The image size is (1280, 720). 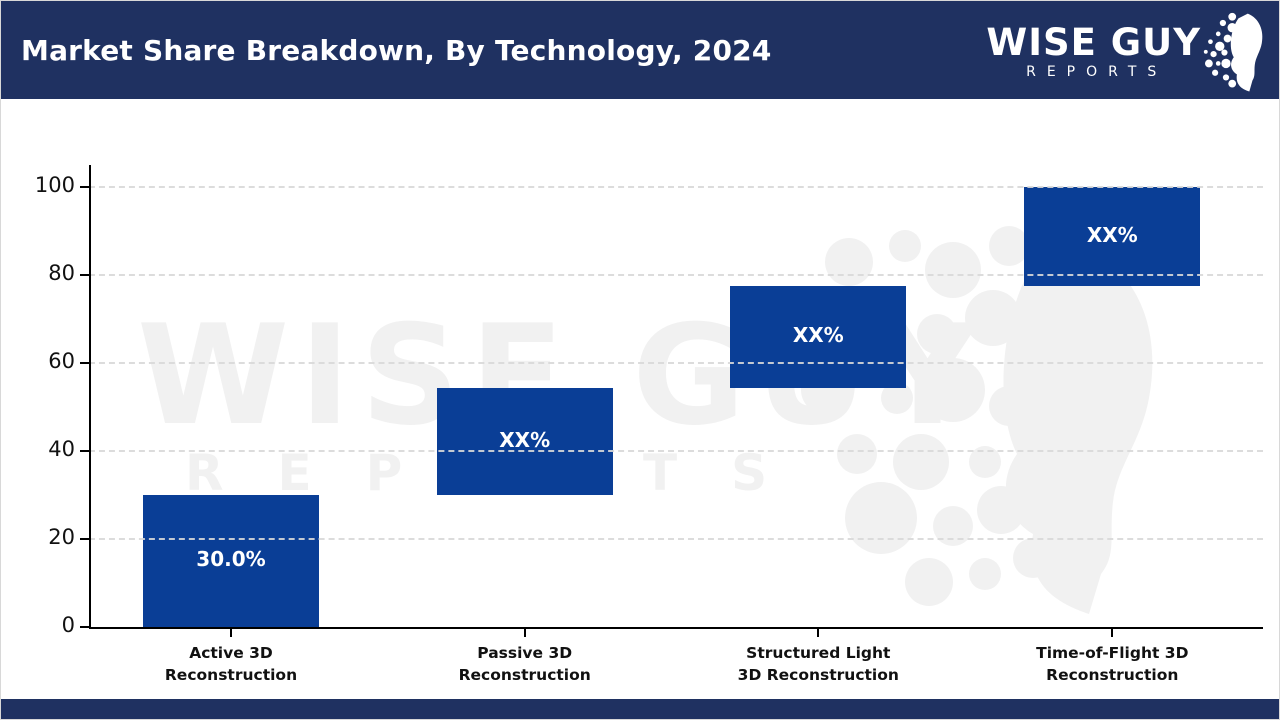 I want to click on x-tick-label: Time-of-Flight 3D Reconstruction, so click(x=1112, y=664).